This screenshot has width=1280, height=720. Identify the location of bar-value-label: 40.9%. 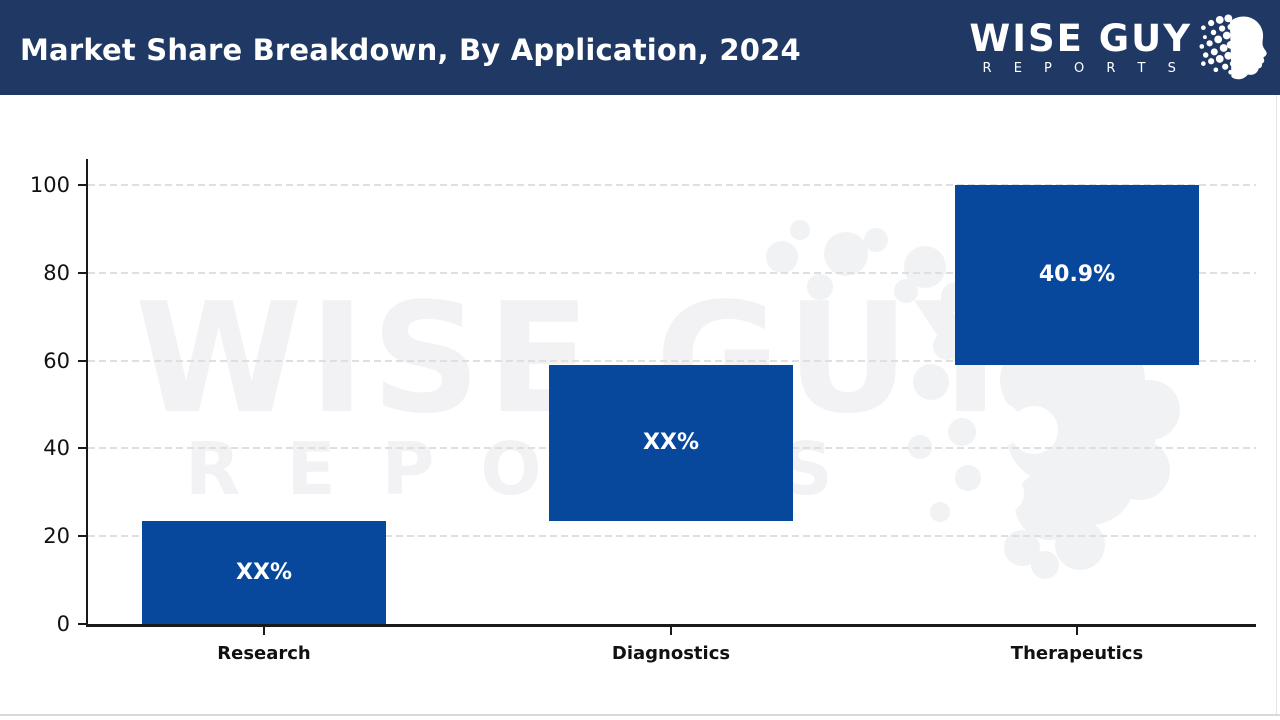
(1077, 275).